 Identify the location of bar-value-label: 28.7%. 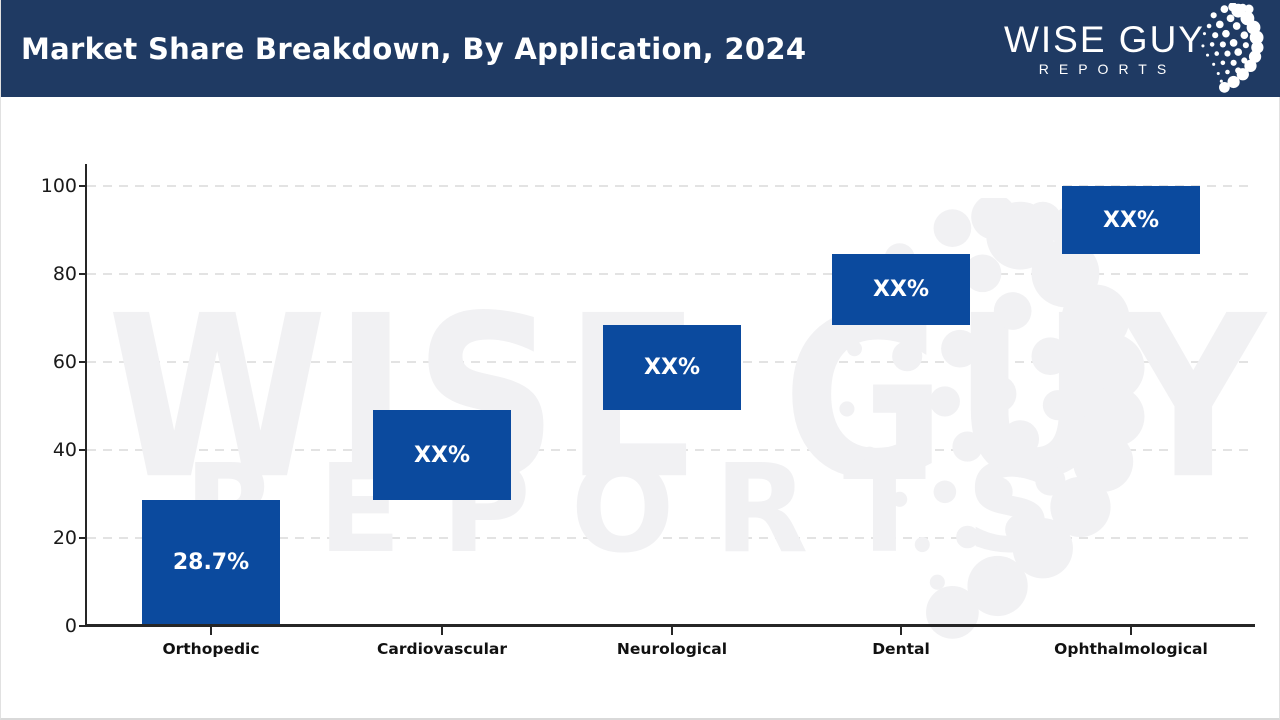
(211, 563).